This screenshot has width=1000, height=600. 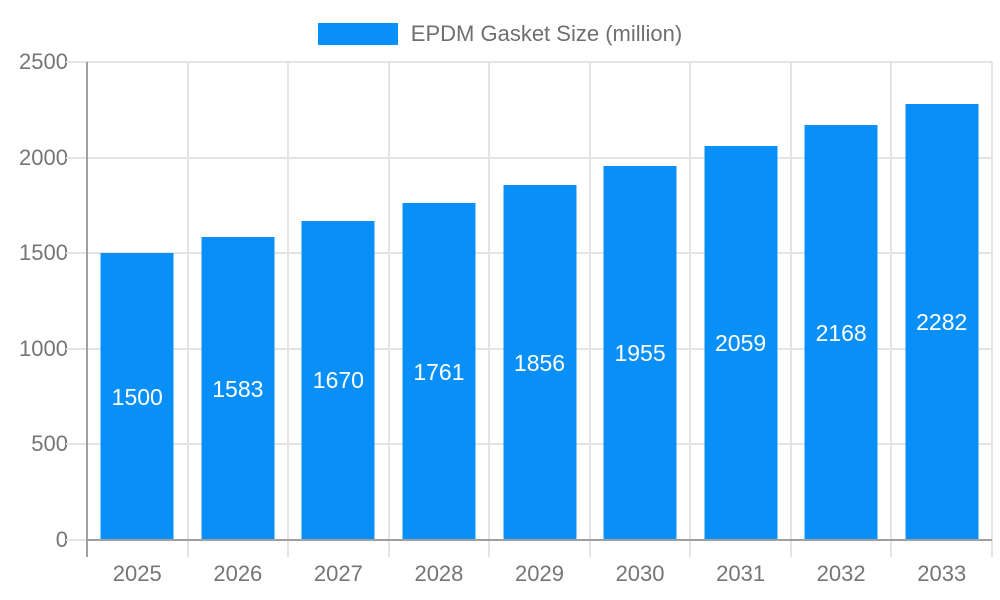 What do you see at coordinates (43, 61) in the screenshot?
I see `y-axis-tick-label: 2500` at bounding box center [43, 61].